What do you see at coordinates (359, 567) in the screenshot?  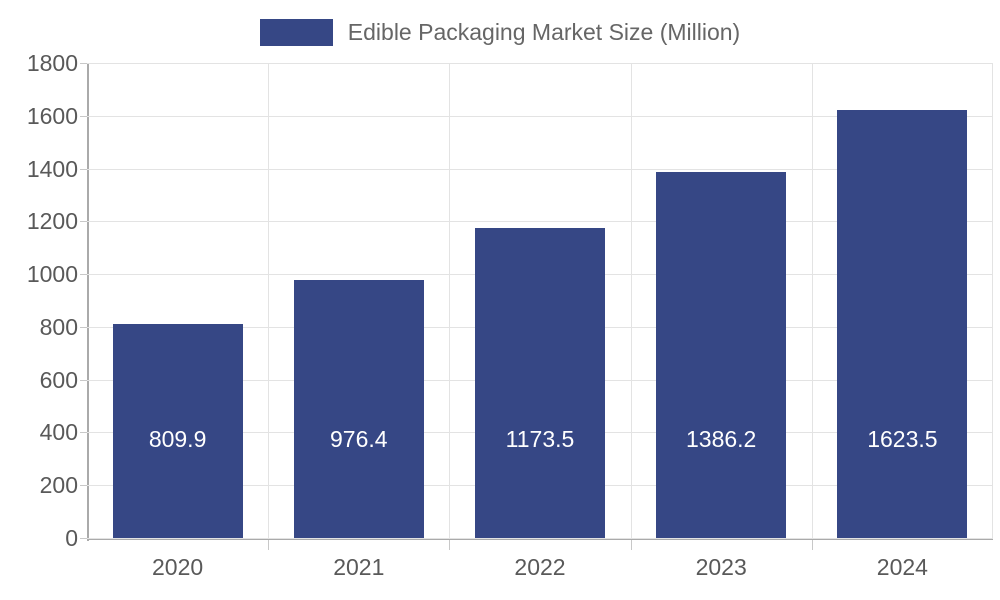 I see `x-axis-tick-label: 2021` at bounding box center [359, 567].